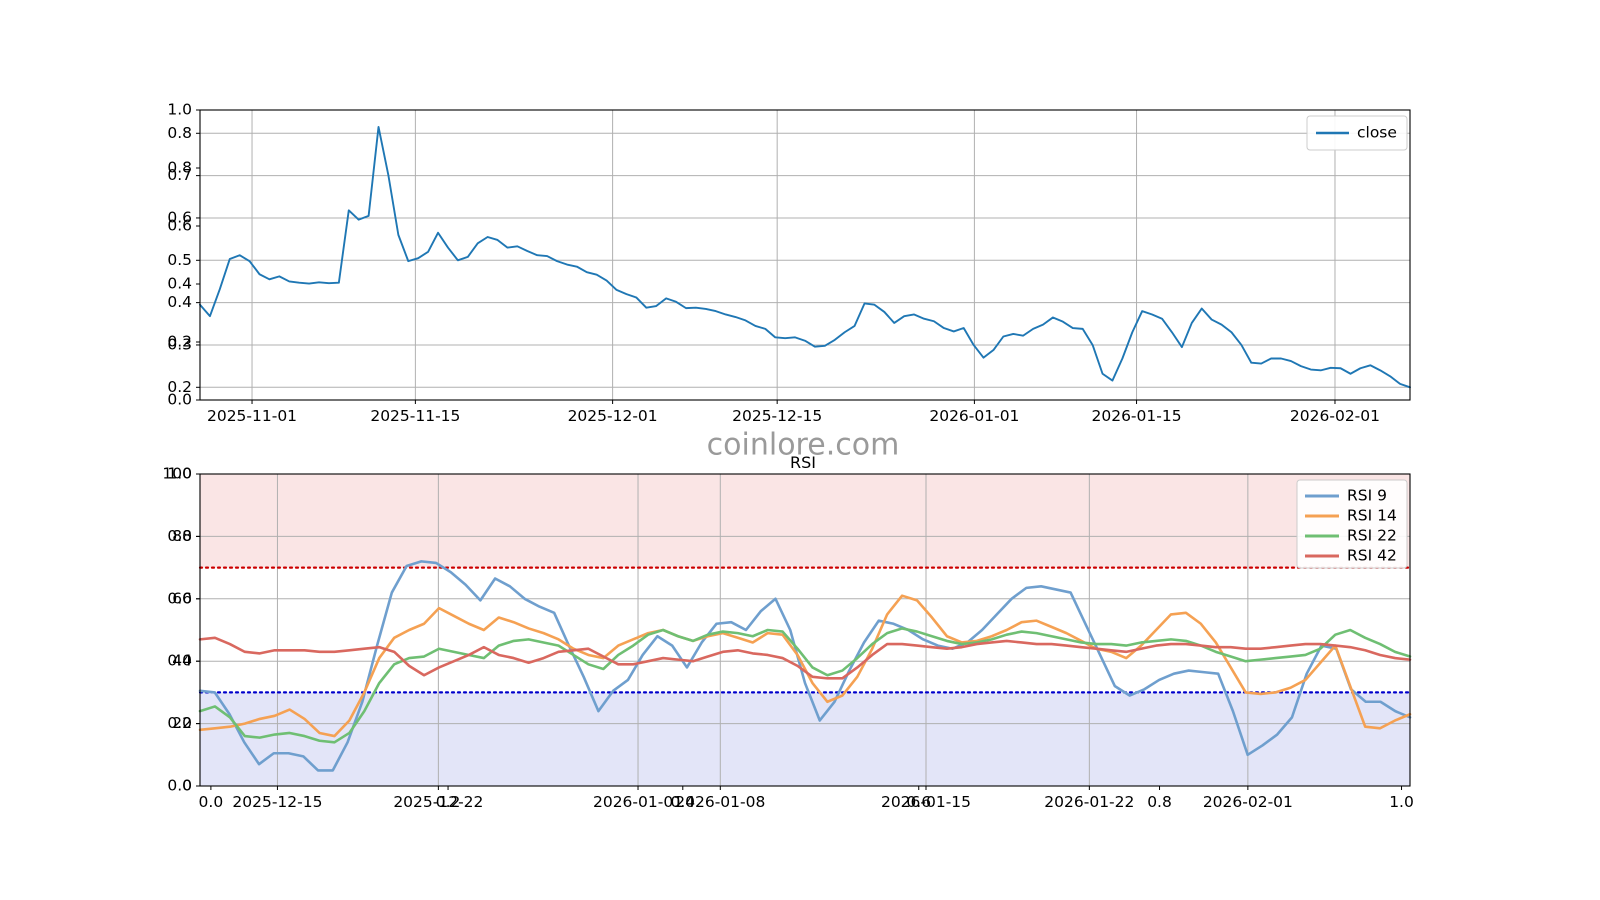  Describe the element at coordinates (638, 802) in the screenshot. I see `rsi-x-tick-label: 2026-01-01` at that location.